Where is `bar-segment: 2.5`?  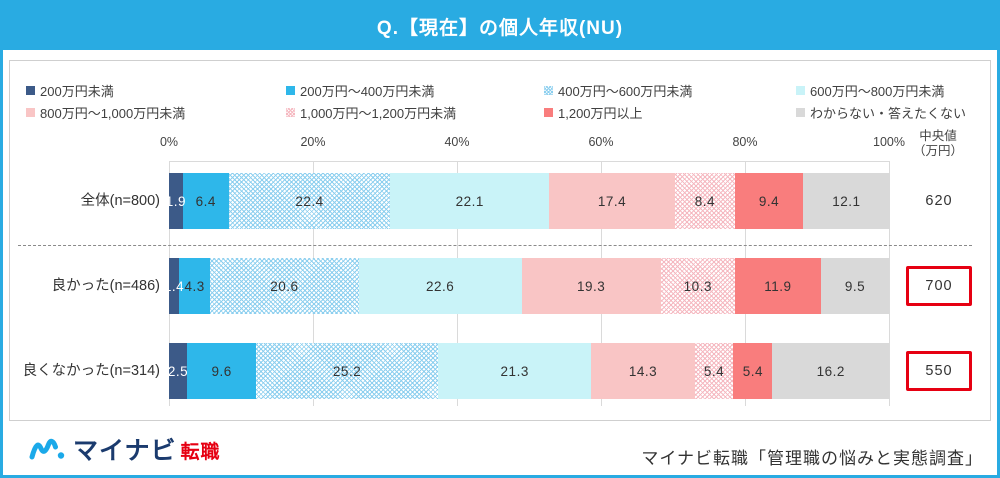
bar-segment: 2.5 is located at coordinates (178, 371).